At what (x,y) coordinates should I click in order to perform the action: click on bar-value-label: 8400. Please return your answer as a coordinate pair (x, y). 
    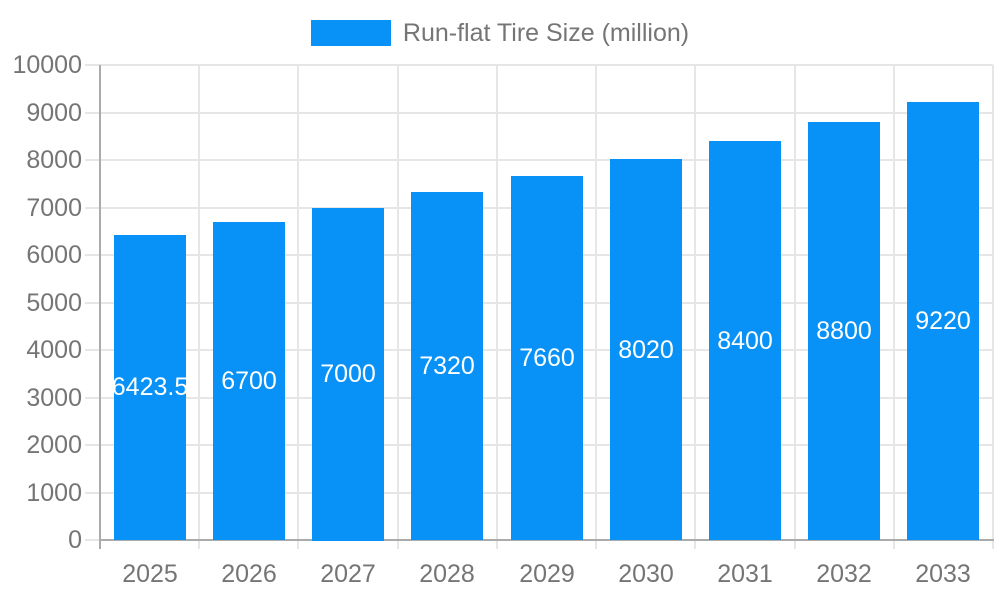
    Looking at the image, I should click on (745, 341).